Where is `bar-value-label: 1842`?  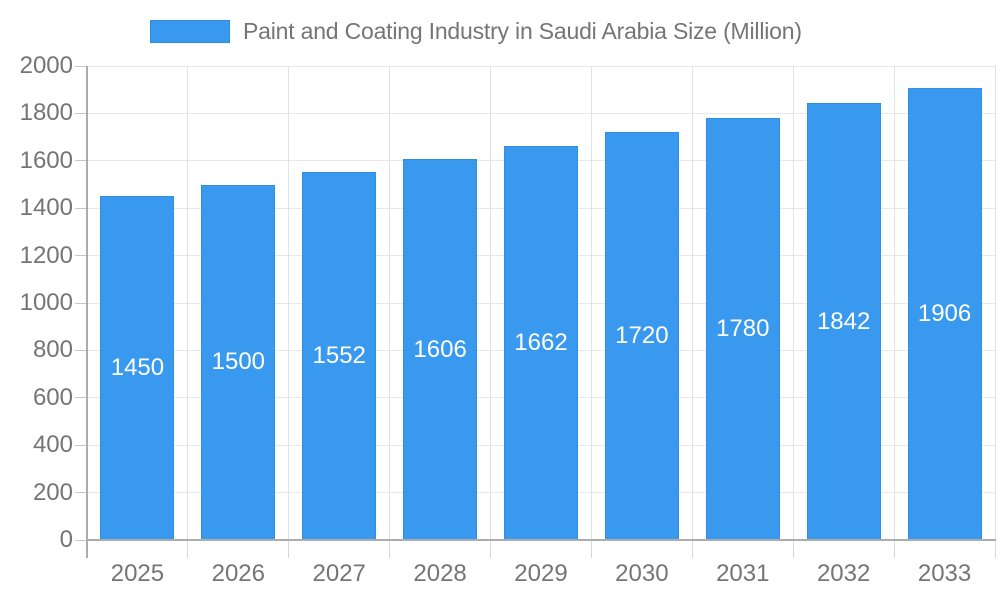
bar-value-label: 1842 is located at coordinates (843, 321).